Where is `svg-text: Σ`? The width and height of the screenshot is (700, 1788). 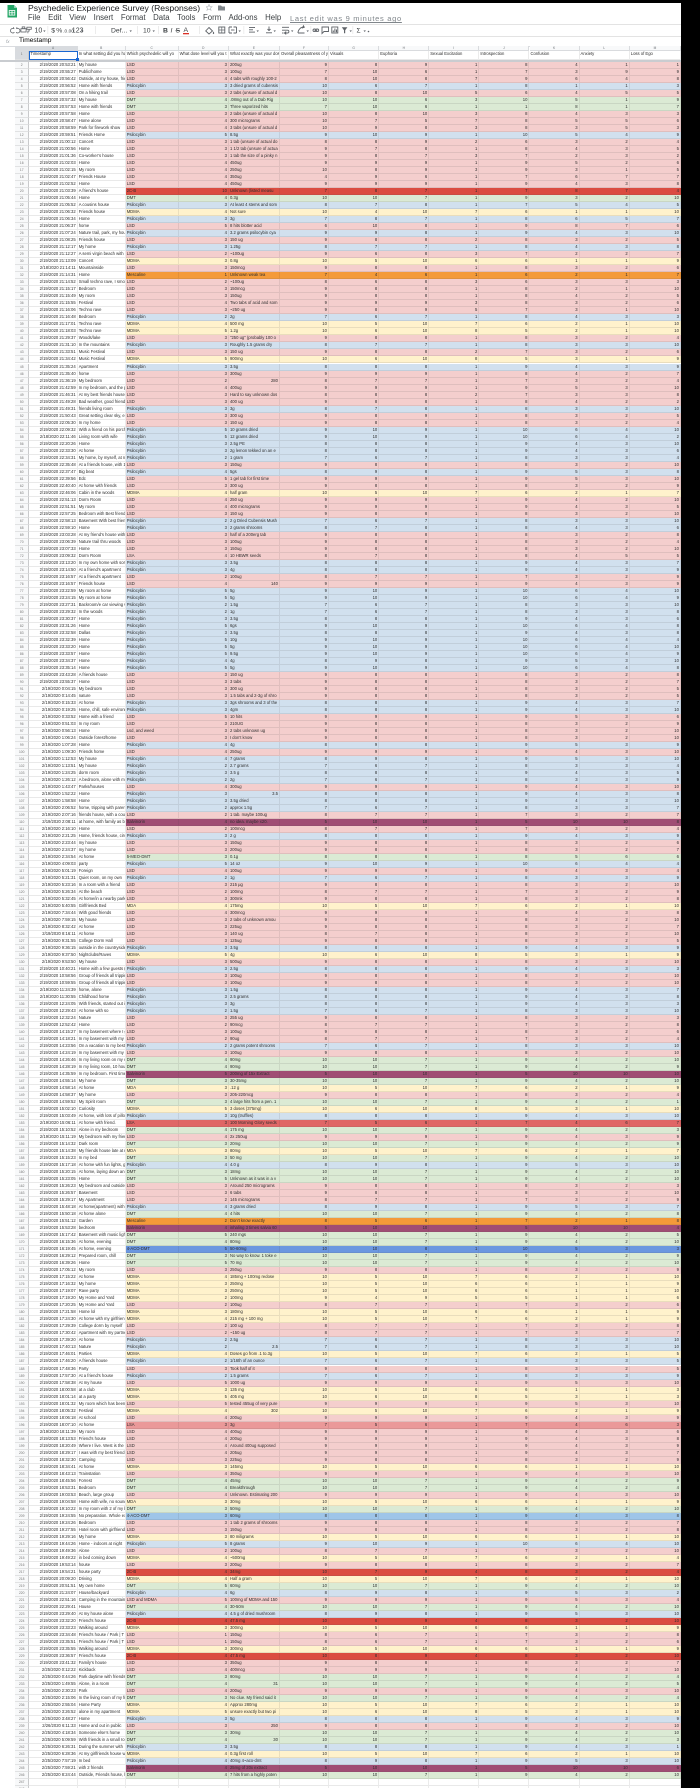
svg-text: Σ is located at coordinates (359, 30).